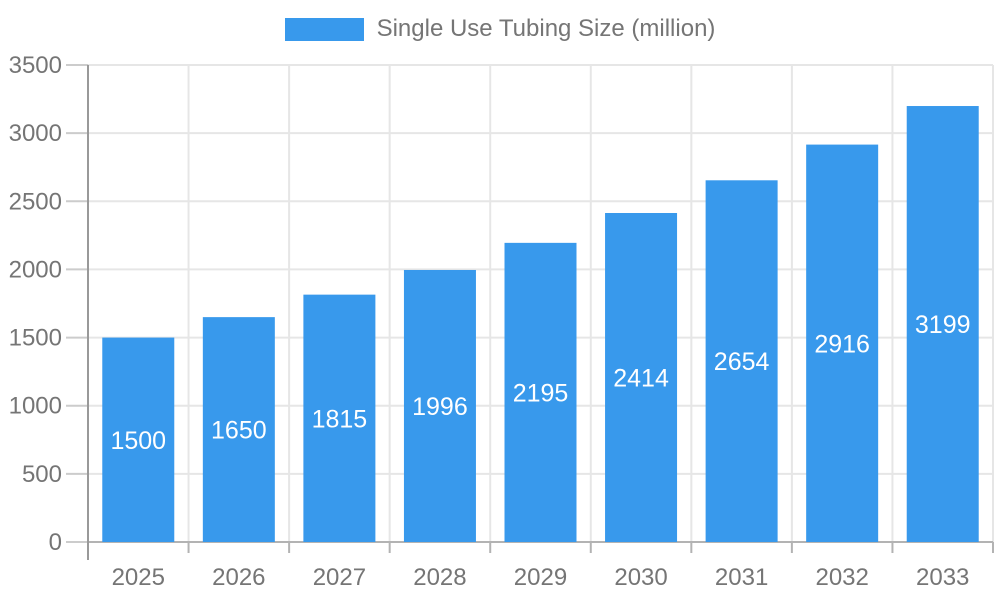 The image size is (1000, 600). Describe the element at coordinates (841, 577) in the screenshot. I see `x-axis-label: 2032` at that location.